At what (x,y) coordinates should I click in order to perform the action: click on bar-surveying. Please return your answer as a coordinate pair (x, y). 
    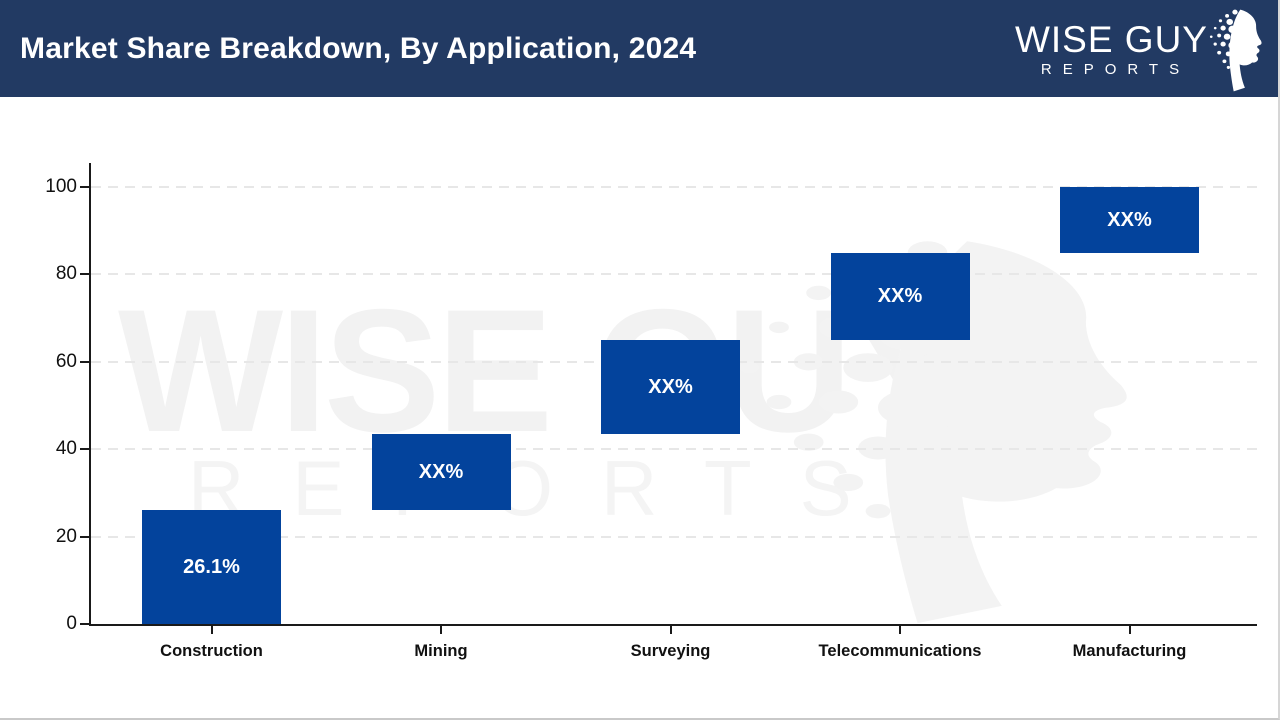
    Looking at the image, I should click on (670, 386).